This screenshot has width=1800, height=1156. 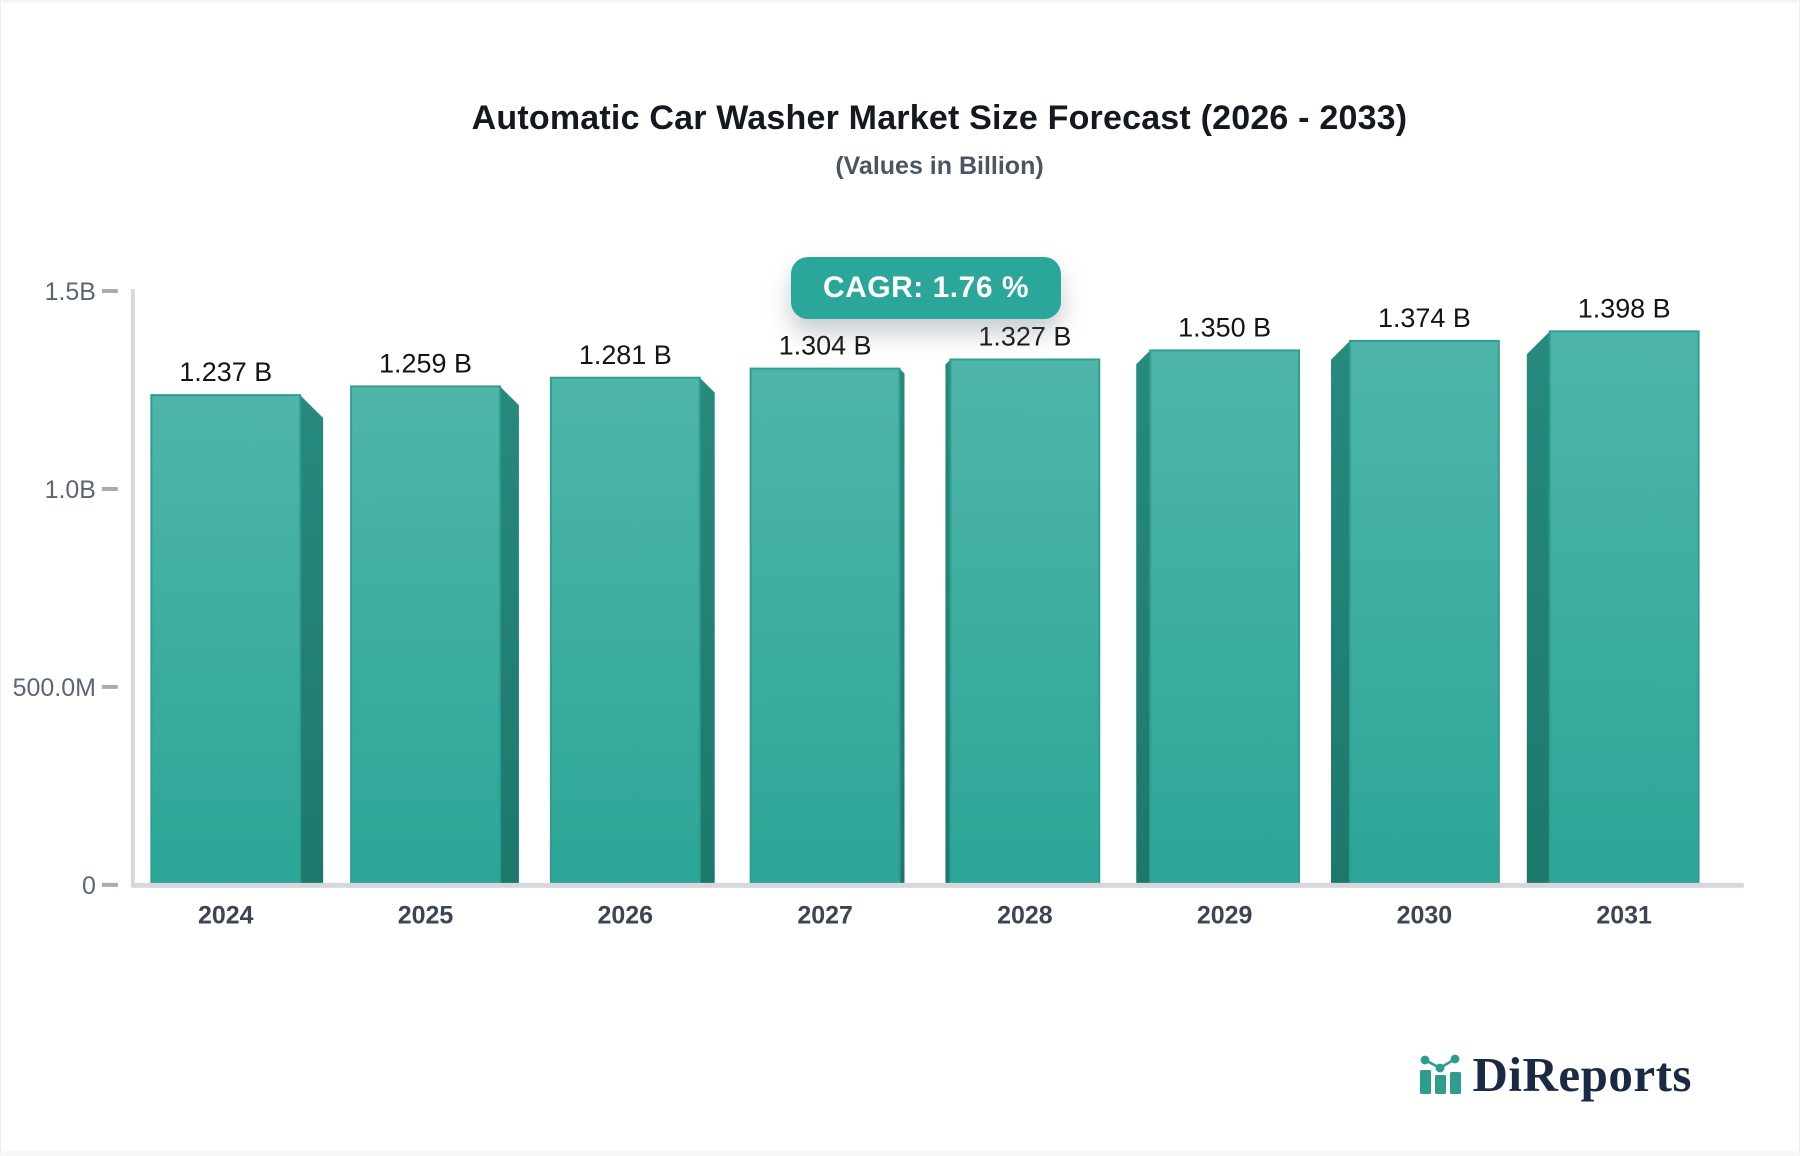 What do you see at coordinates (225, 372) in the screenshot?
I see `bar-value-label: 1.237 B` at bounding box center [225, 372].